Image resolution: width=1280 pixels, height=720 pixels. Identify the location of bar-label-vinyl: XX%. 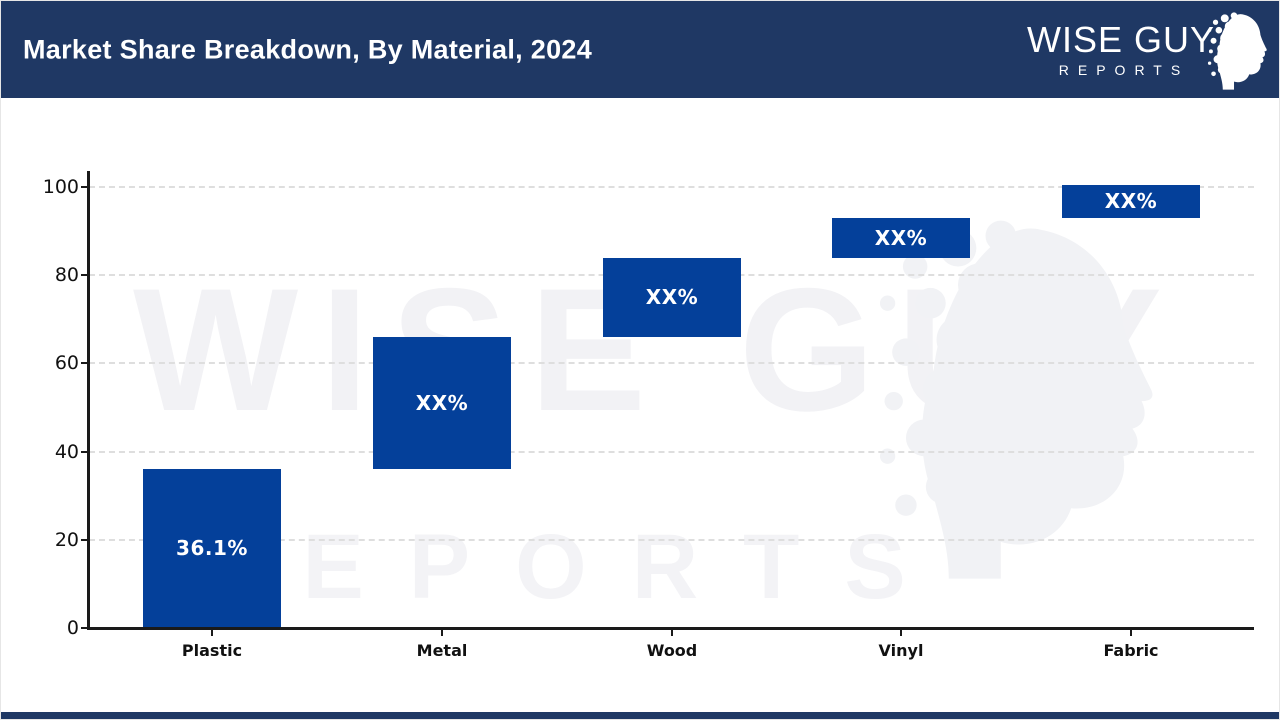
(901, 237).